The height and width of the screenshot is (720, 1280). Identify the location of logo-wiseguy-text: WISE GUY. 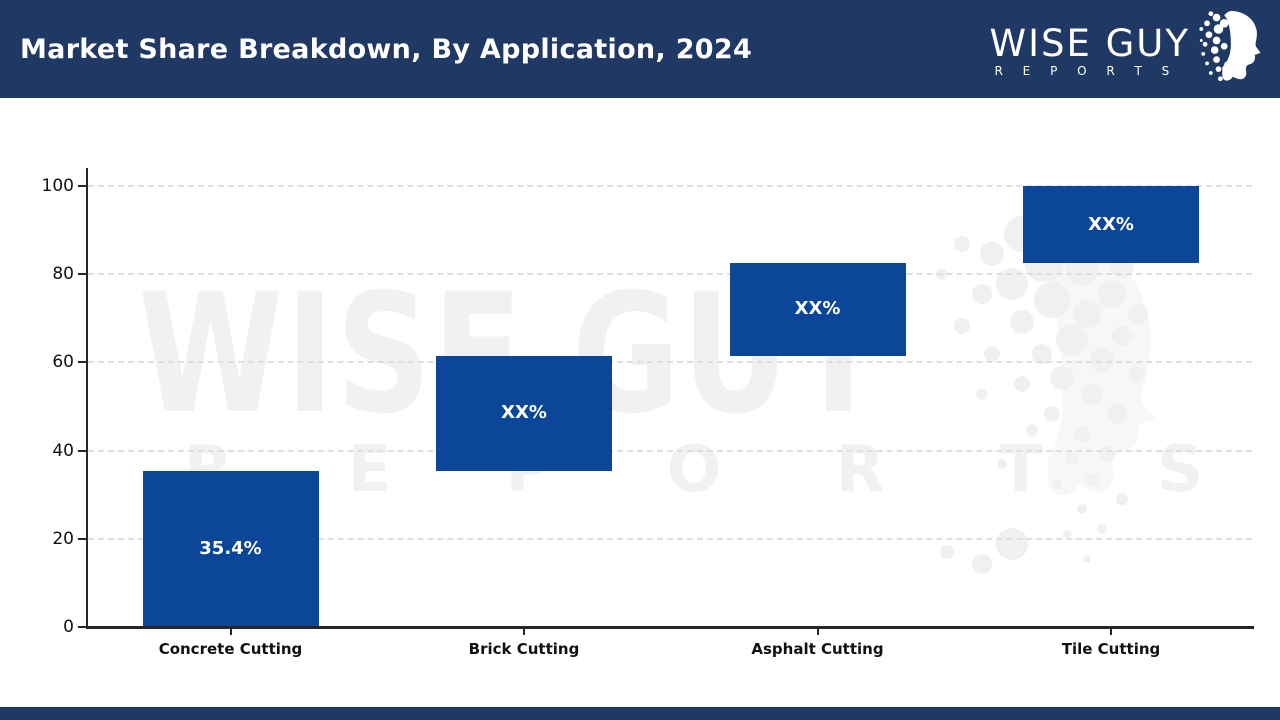
(1089, 43).